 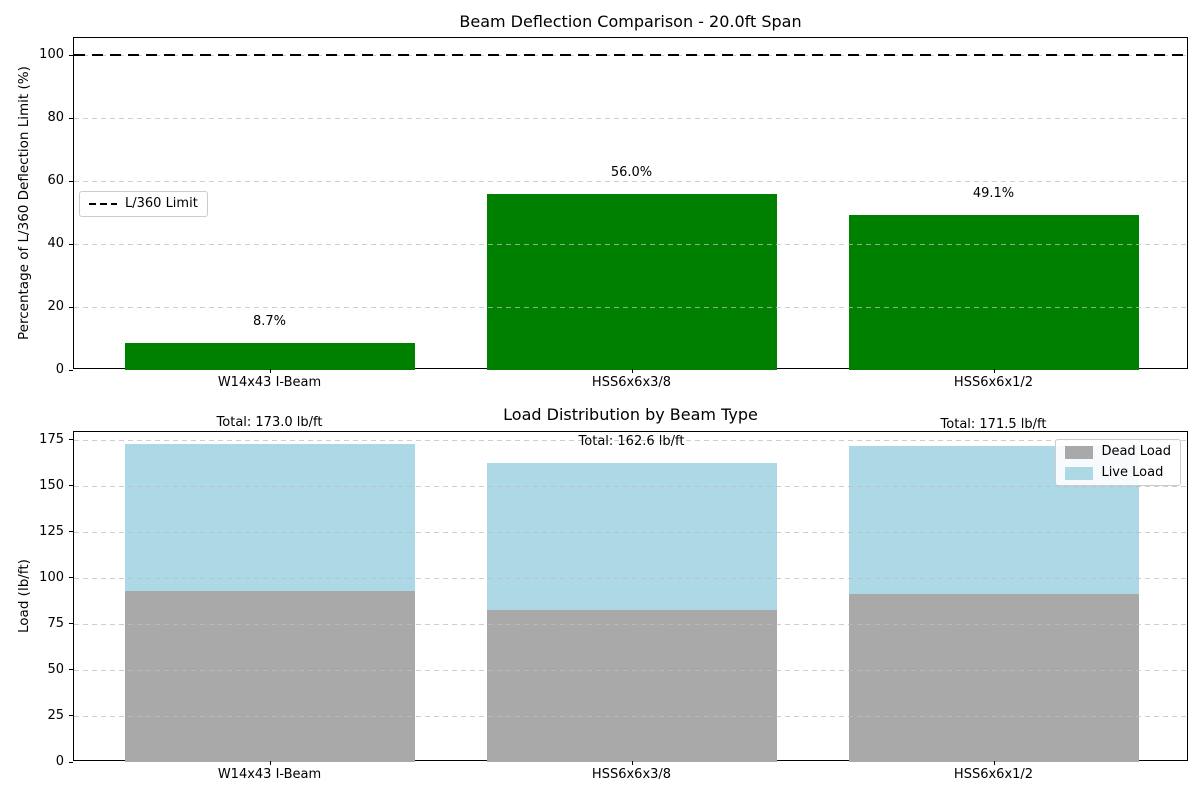 What do you see at coordinates (631, 172) in the screenshot?
I see `bar-value-label: 56.0%` at bounding box center [631, 172].